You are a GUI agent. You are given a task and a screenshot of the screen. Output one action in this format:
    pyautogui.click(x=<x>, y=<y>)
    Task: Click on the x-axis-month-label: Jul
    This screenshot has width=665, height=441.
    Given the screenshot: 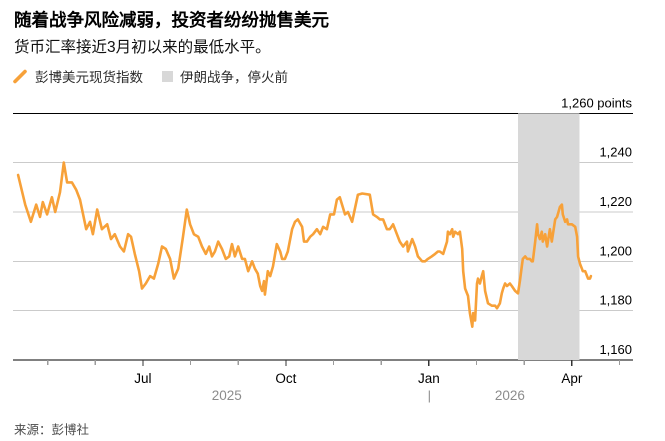 What is the action you would take?
    pyautogui.click(x=142, y=378)
    